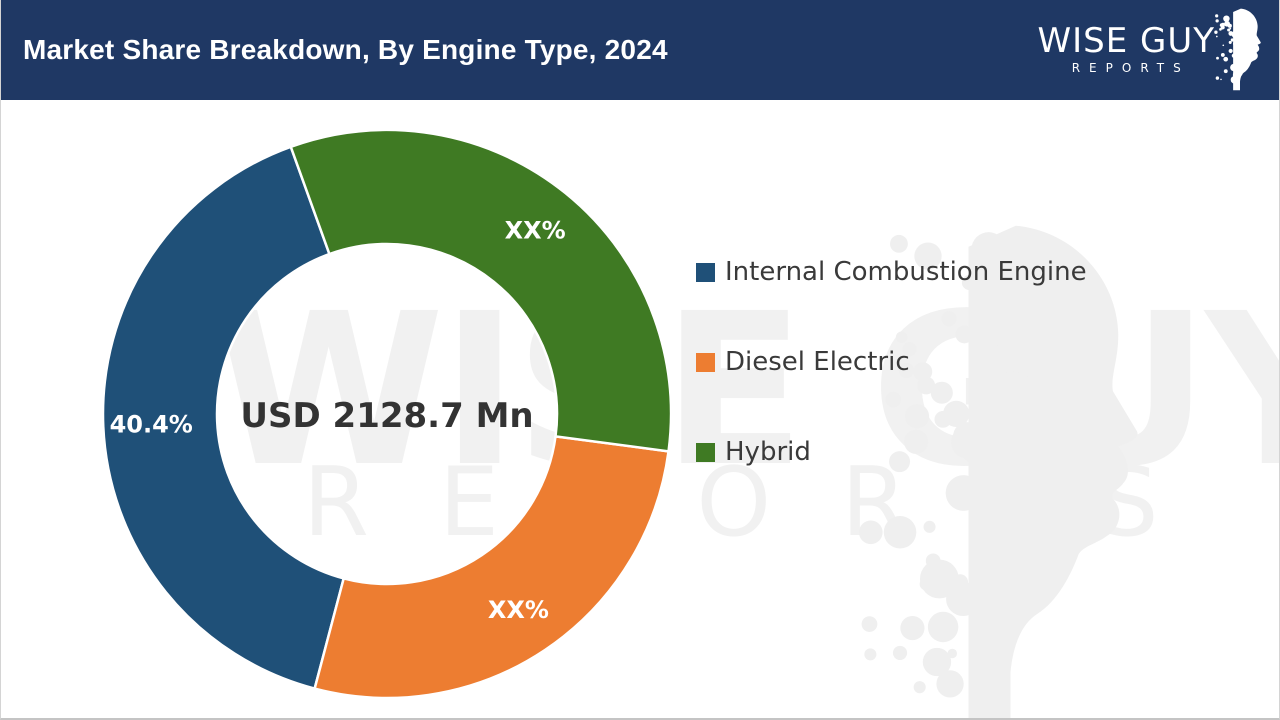 This screenshot has width=1280, height=720. I want to click on logo-subtext: REPORTS, so click(1130, 68).